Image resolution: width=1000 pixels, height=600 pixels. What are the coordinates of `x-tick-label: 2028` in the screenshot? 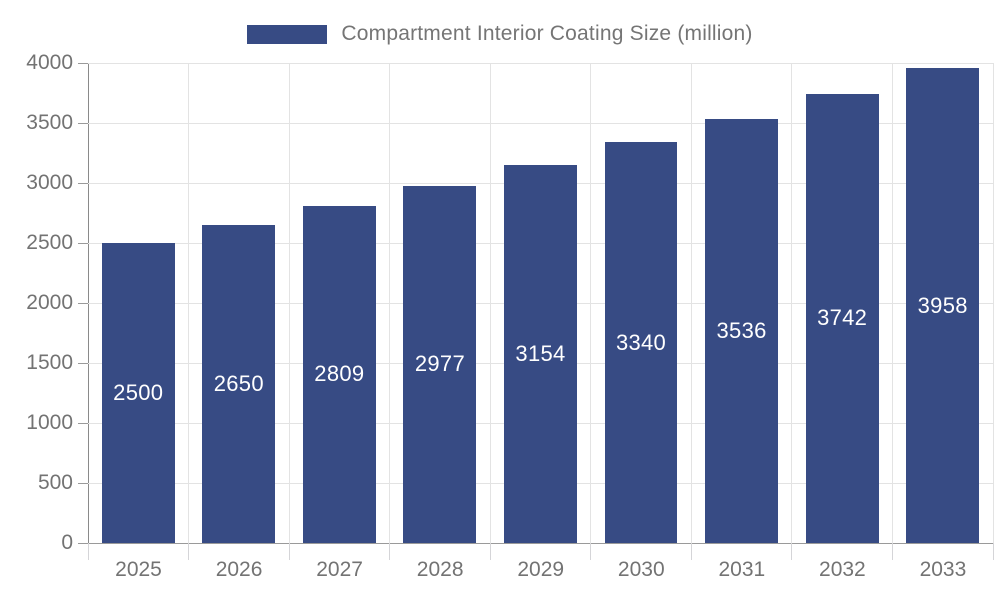 It's located at (440, 569).